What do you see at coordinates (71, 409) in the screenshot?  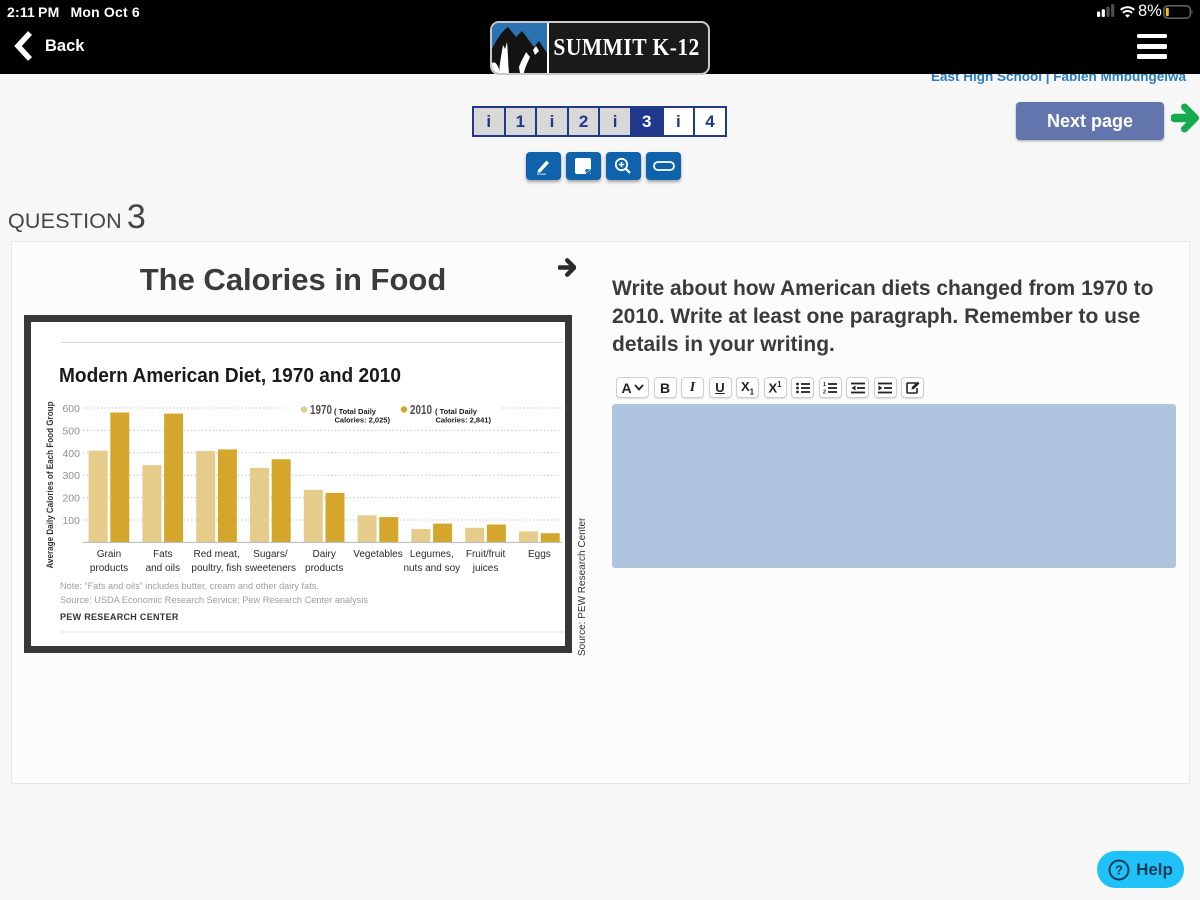 I see `svg-text: 600` at bounding box center [71, 409].